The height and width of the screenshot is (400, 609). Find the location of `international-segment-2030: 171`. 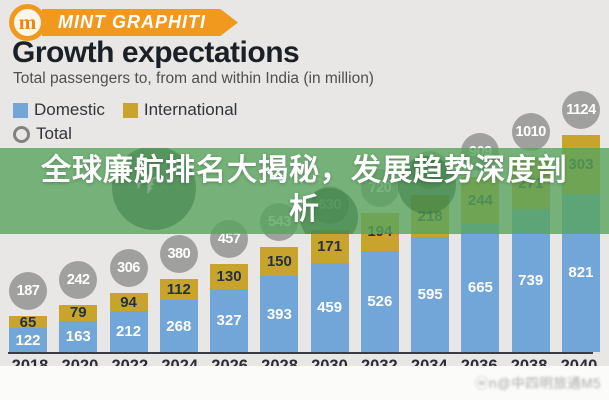

international-segment-2030: 171 is located at coordinates (329, 247).